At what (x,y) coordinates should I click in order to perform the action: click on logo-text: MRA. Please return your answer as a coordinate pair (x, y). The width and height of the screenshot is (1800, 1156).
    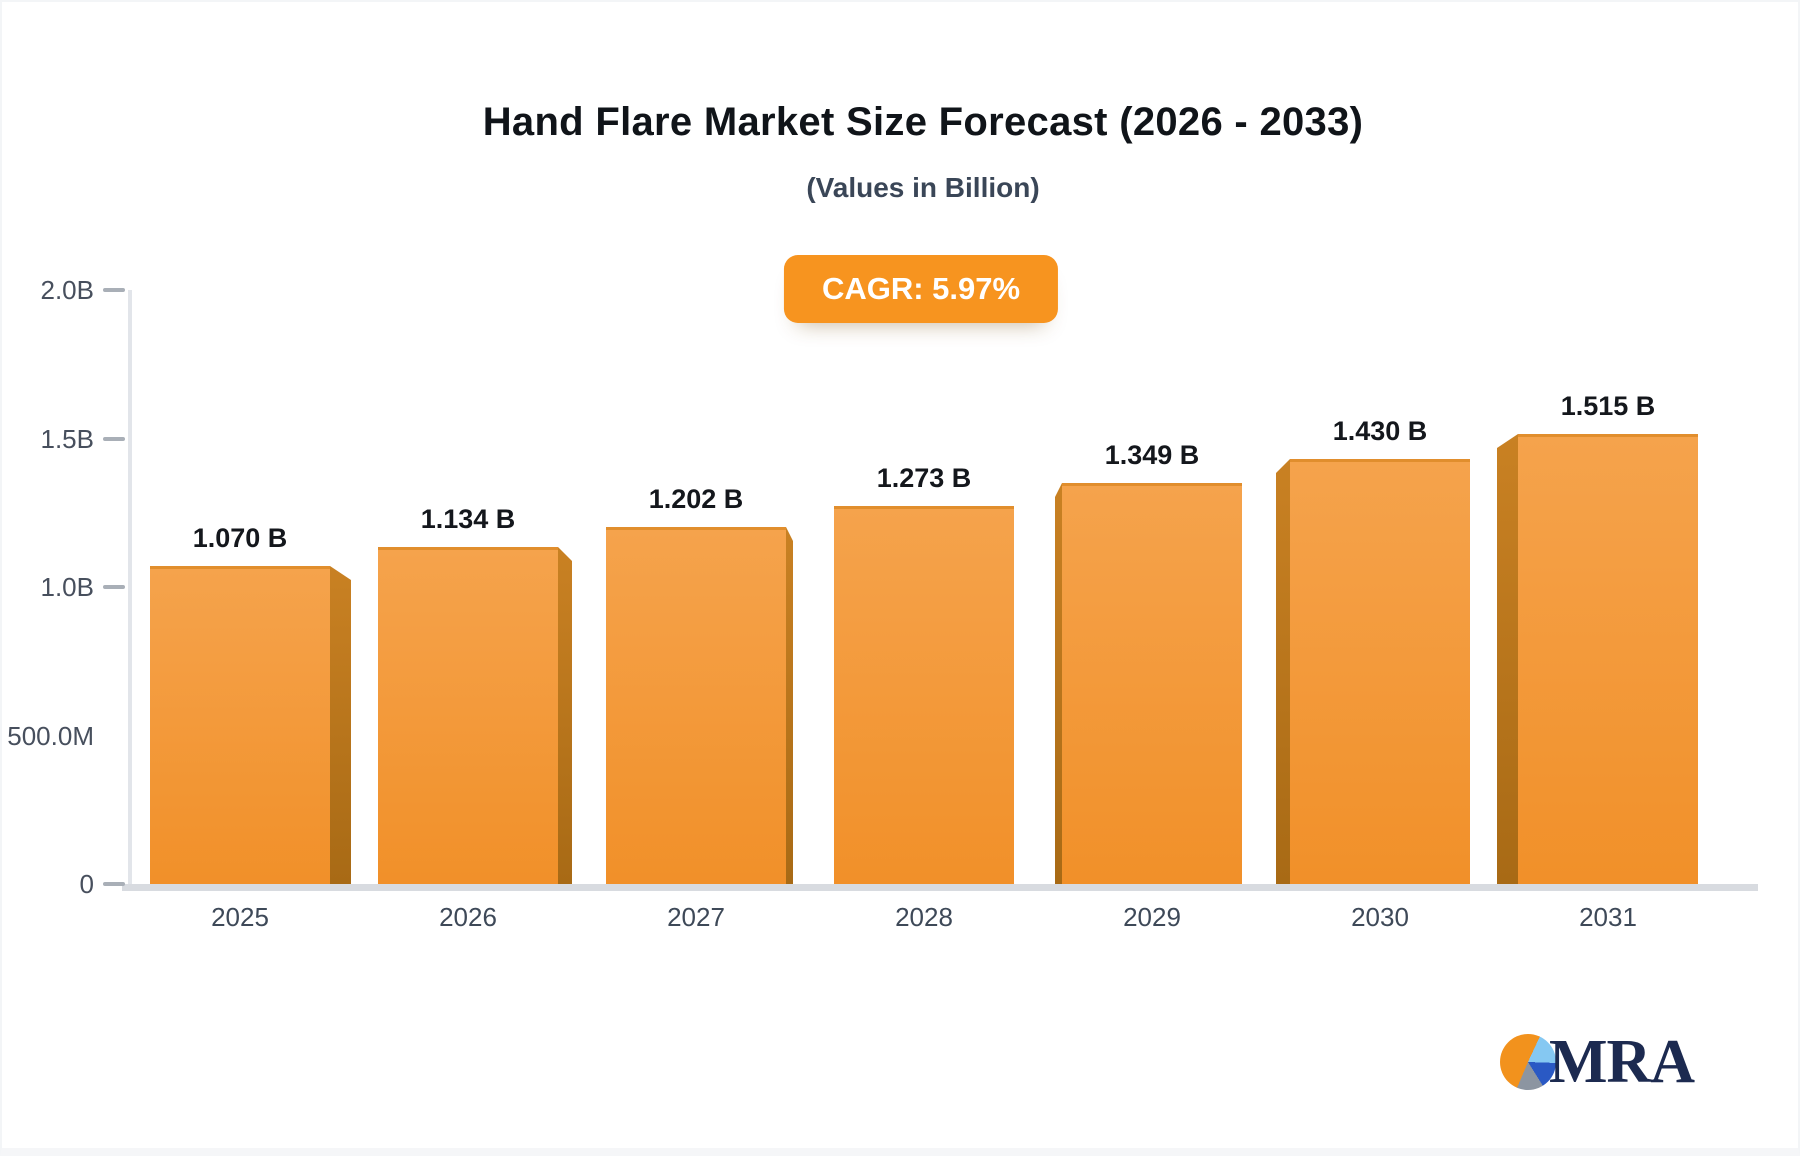
    Looking at the image, I should click on (1622, 1062).